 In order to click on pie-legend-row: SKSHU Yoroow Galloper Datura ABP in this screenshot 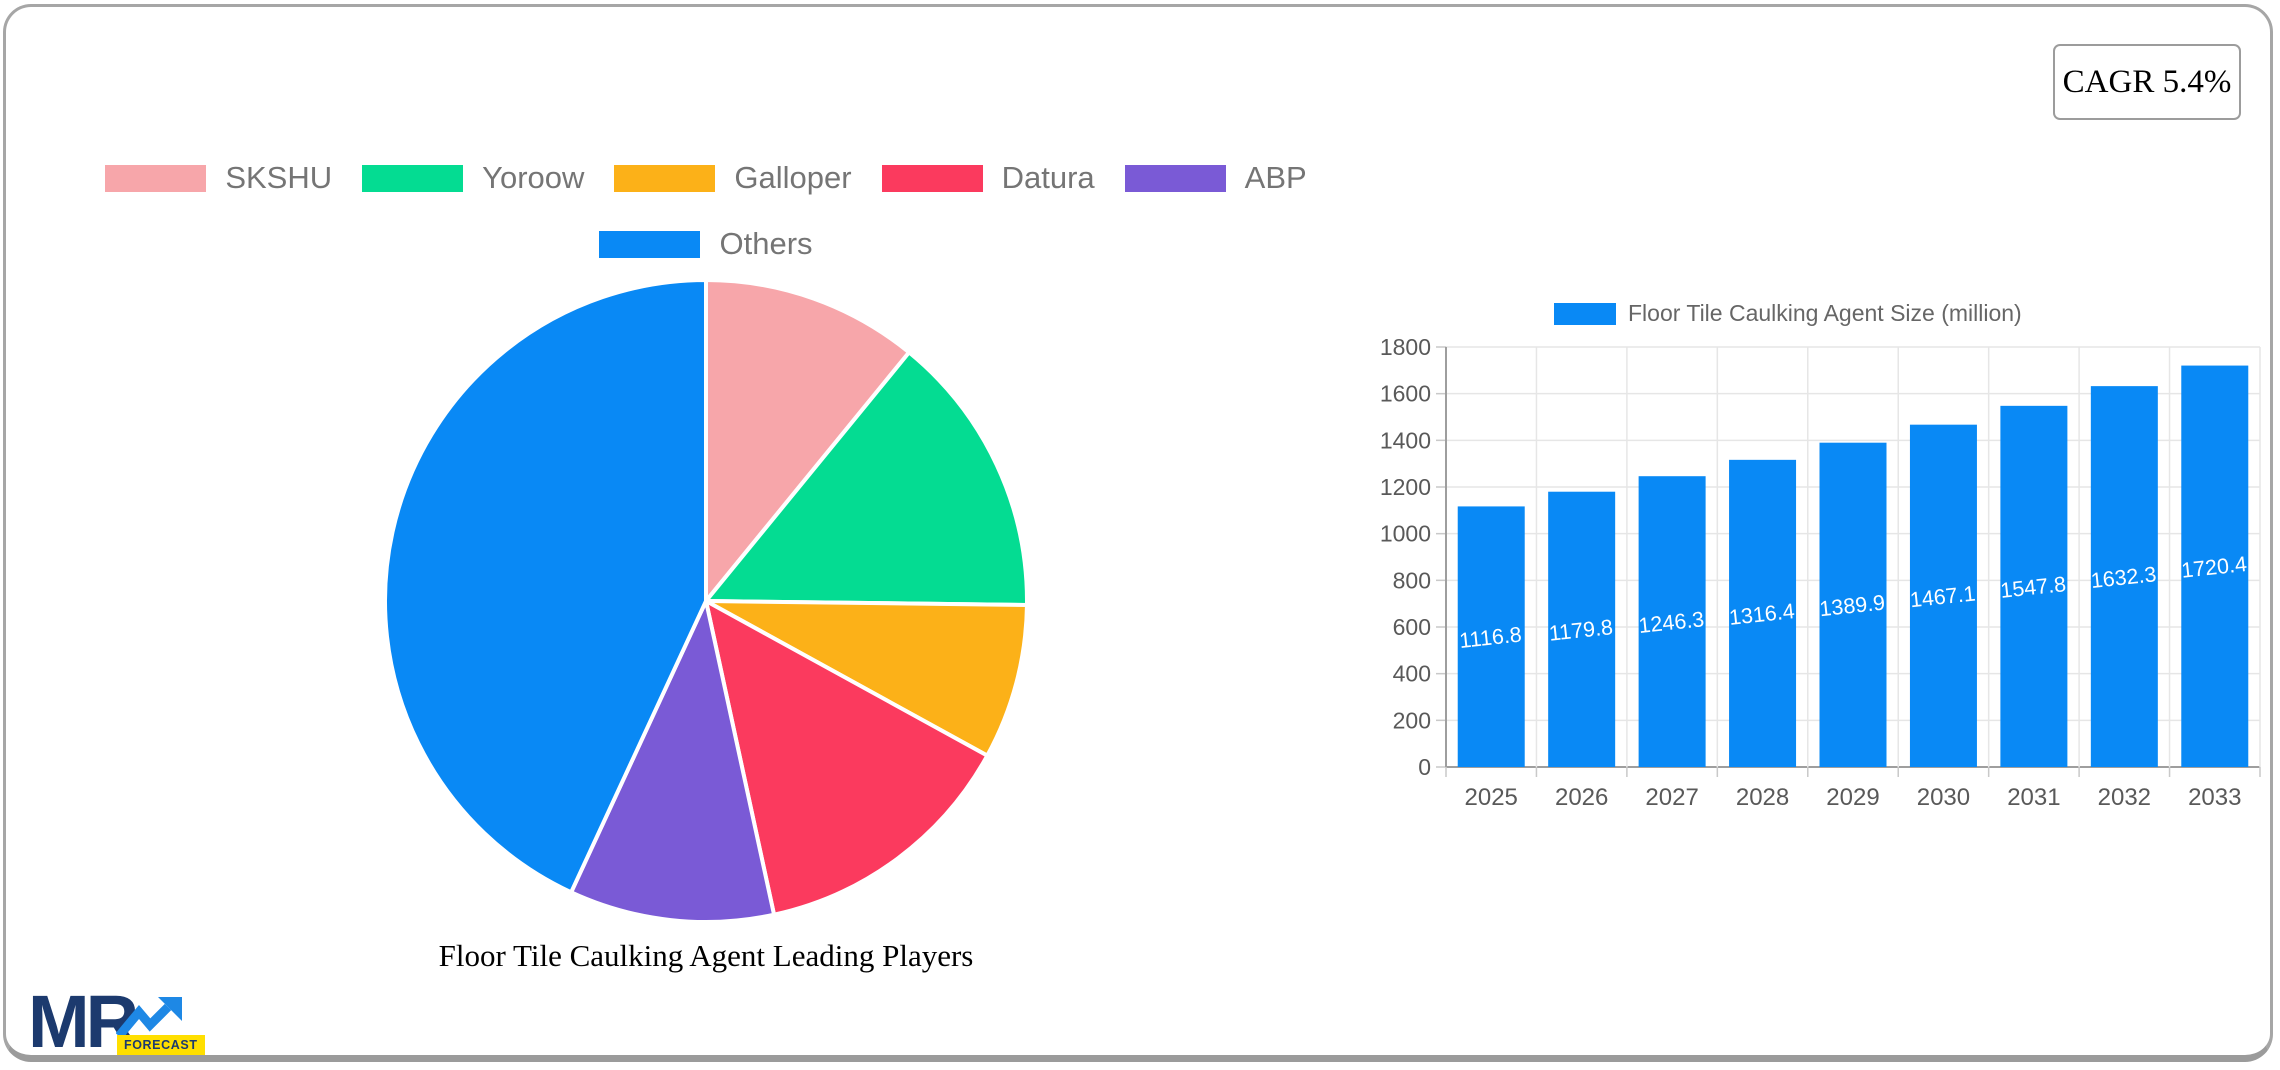, I will do `click(706, 178)`.